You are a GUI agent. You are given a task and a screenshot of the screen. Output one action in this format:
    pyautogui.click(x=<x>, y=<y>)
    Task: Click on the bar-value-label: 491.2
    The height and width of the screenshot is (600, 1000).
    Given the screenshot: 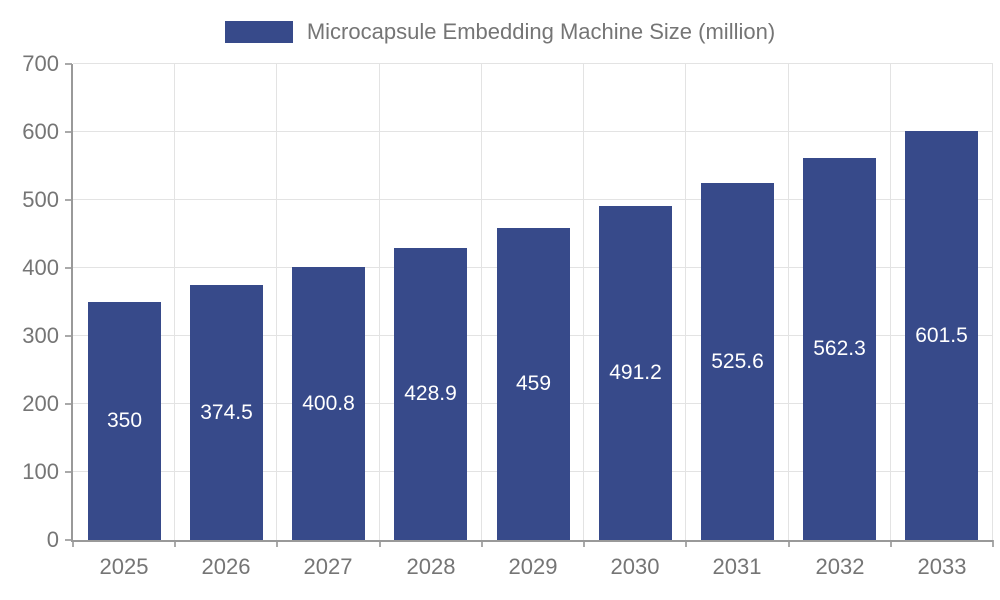 What is the action you would take?
    pyautogui.click(x=635, y=372)
    